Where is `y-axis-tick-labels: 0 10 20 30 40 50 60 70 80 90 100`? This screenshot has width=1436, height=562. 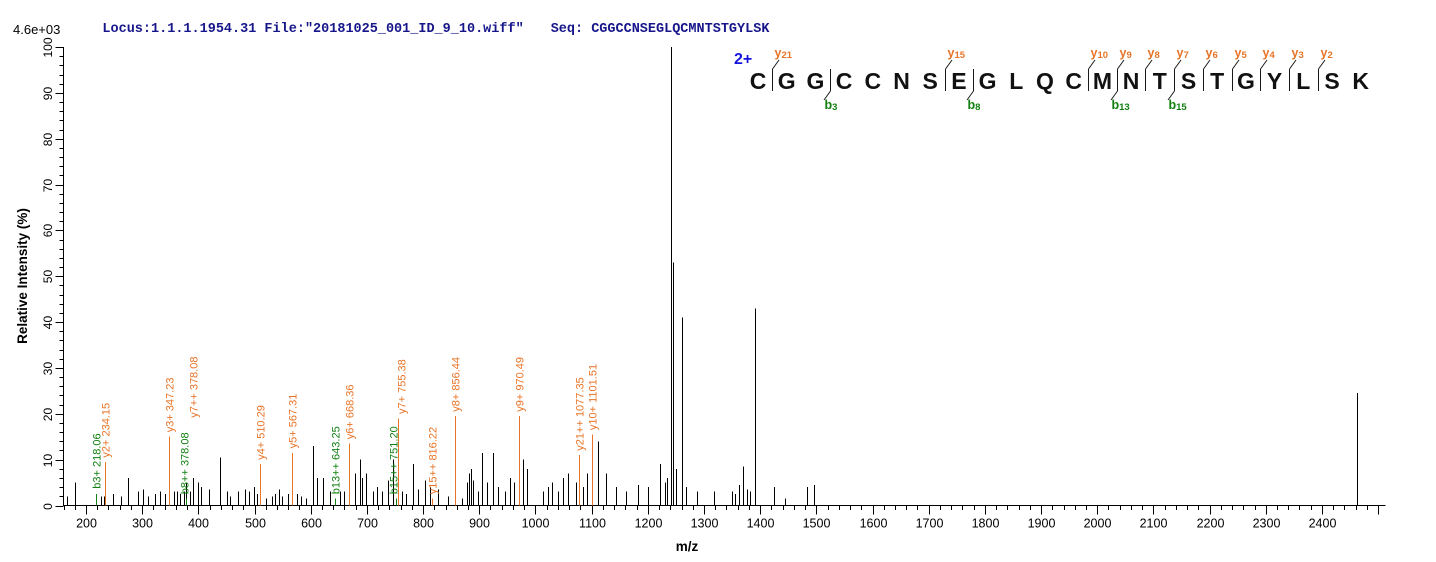
y-axis-tick-labels: 0 10 20 30 40 50 60 70 80 90 100 is located at coordinates (48, 273).